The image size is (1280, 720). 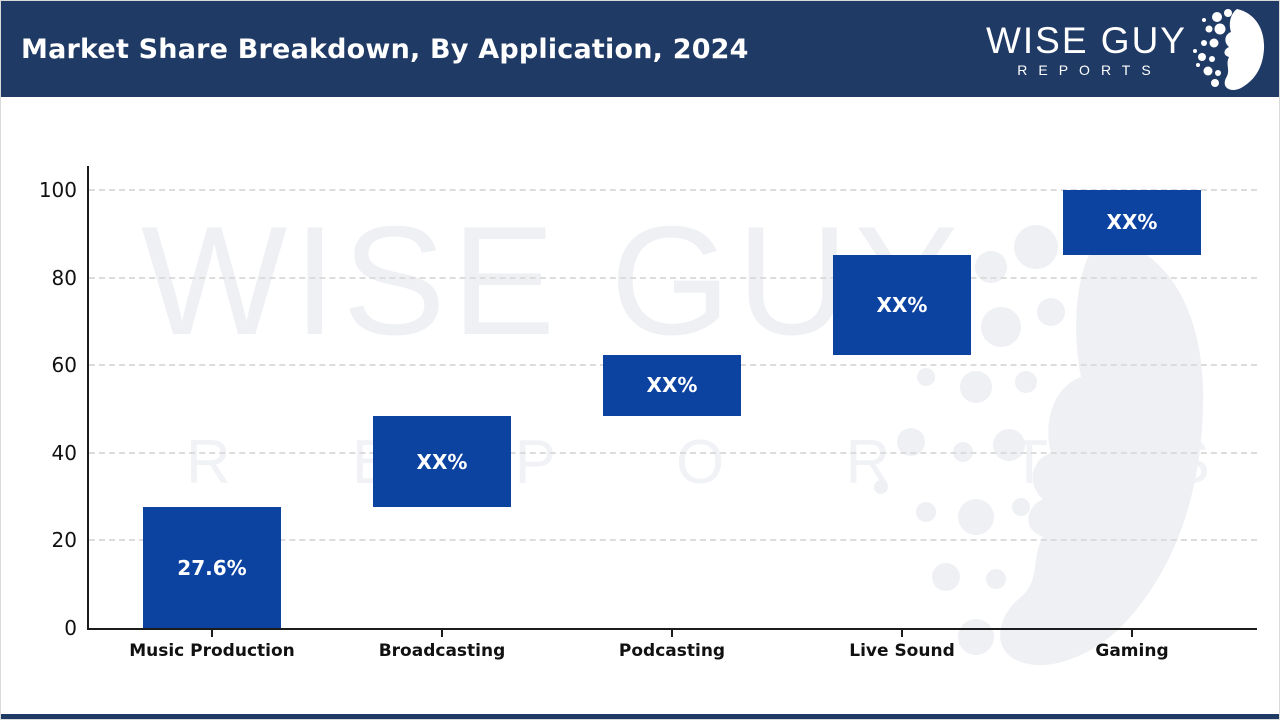 I want to click on bar-gaming: XX%, so click(x=1132, y=222).